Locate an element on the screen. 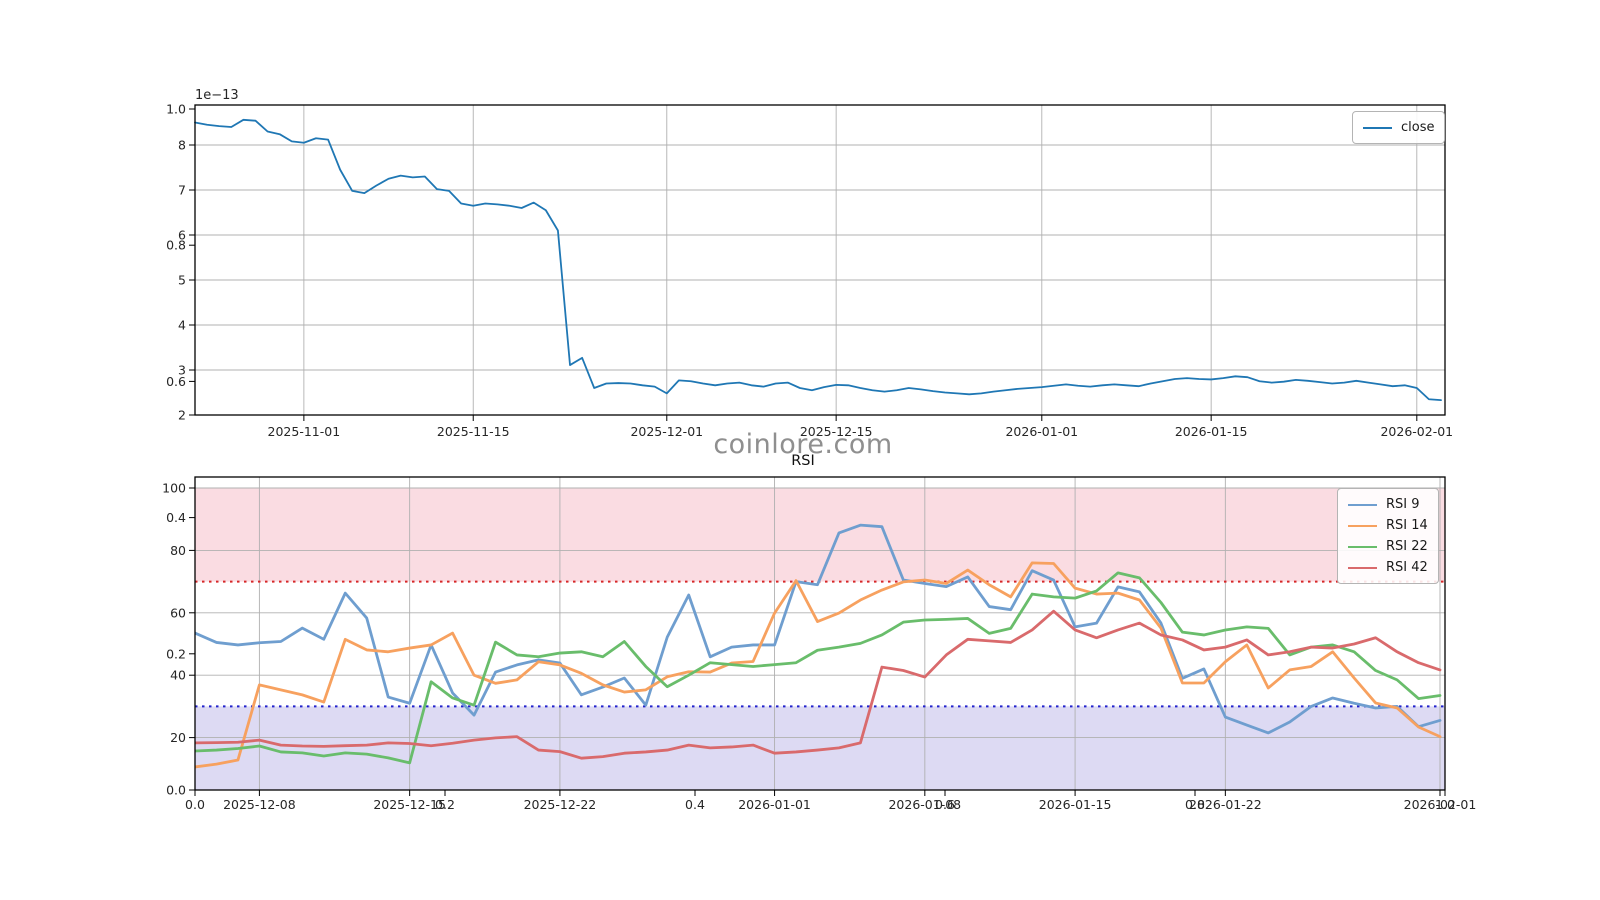 The height and width of the screenshot is (900, 1600). legend-row-rsi22: RSI 22 is located at coordinates (1388, 546).